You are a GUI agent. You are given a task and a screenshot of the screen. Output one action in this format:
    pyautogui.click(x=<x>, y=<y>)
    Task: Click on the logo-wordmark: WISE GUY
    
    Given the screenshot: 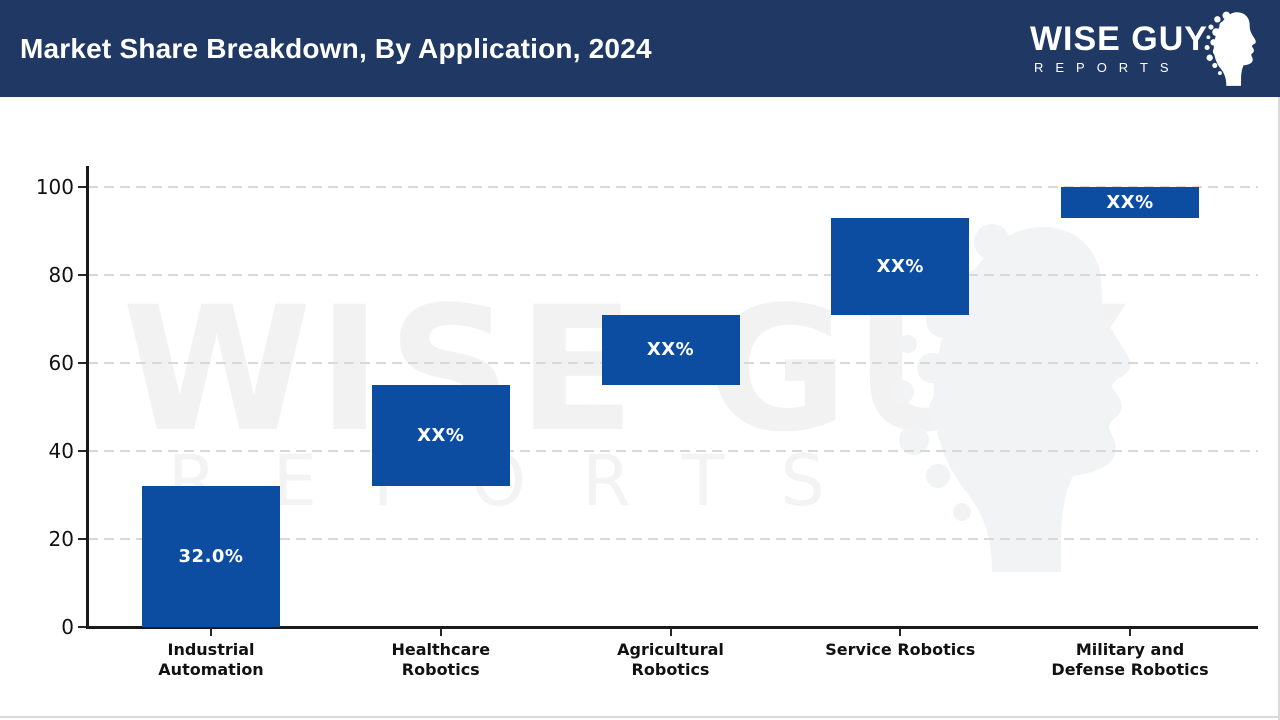 What is the action you would take?
    pyautogui.click(x=1118, y=39)
    